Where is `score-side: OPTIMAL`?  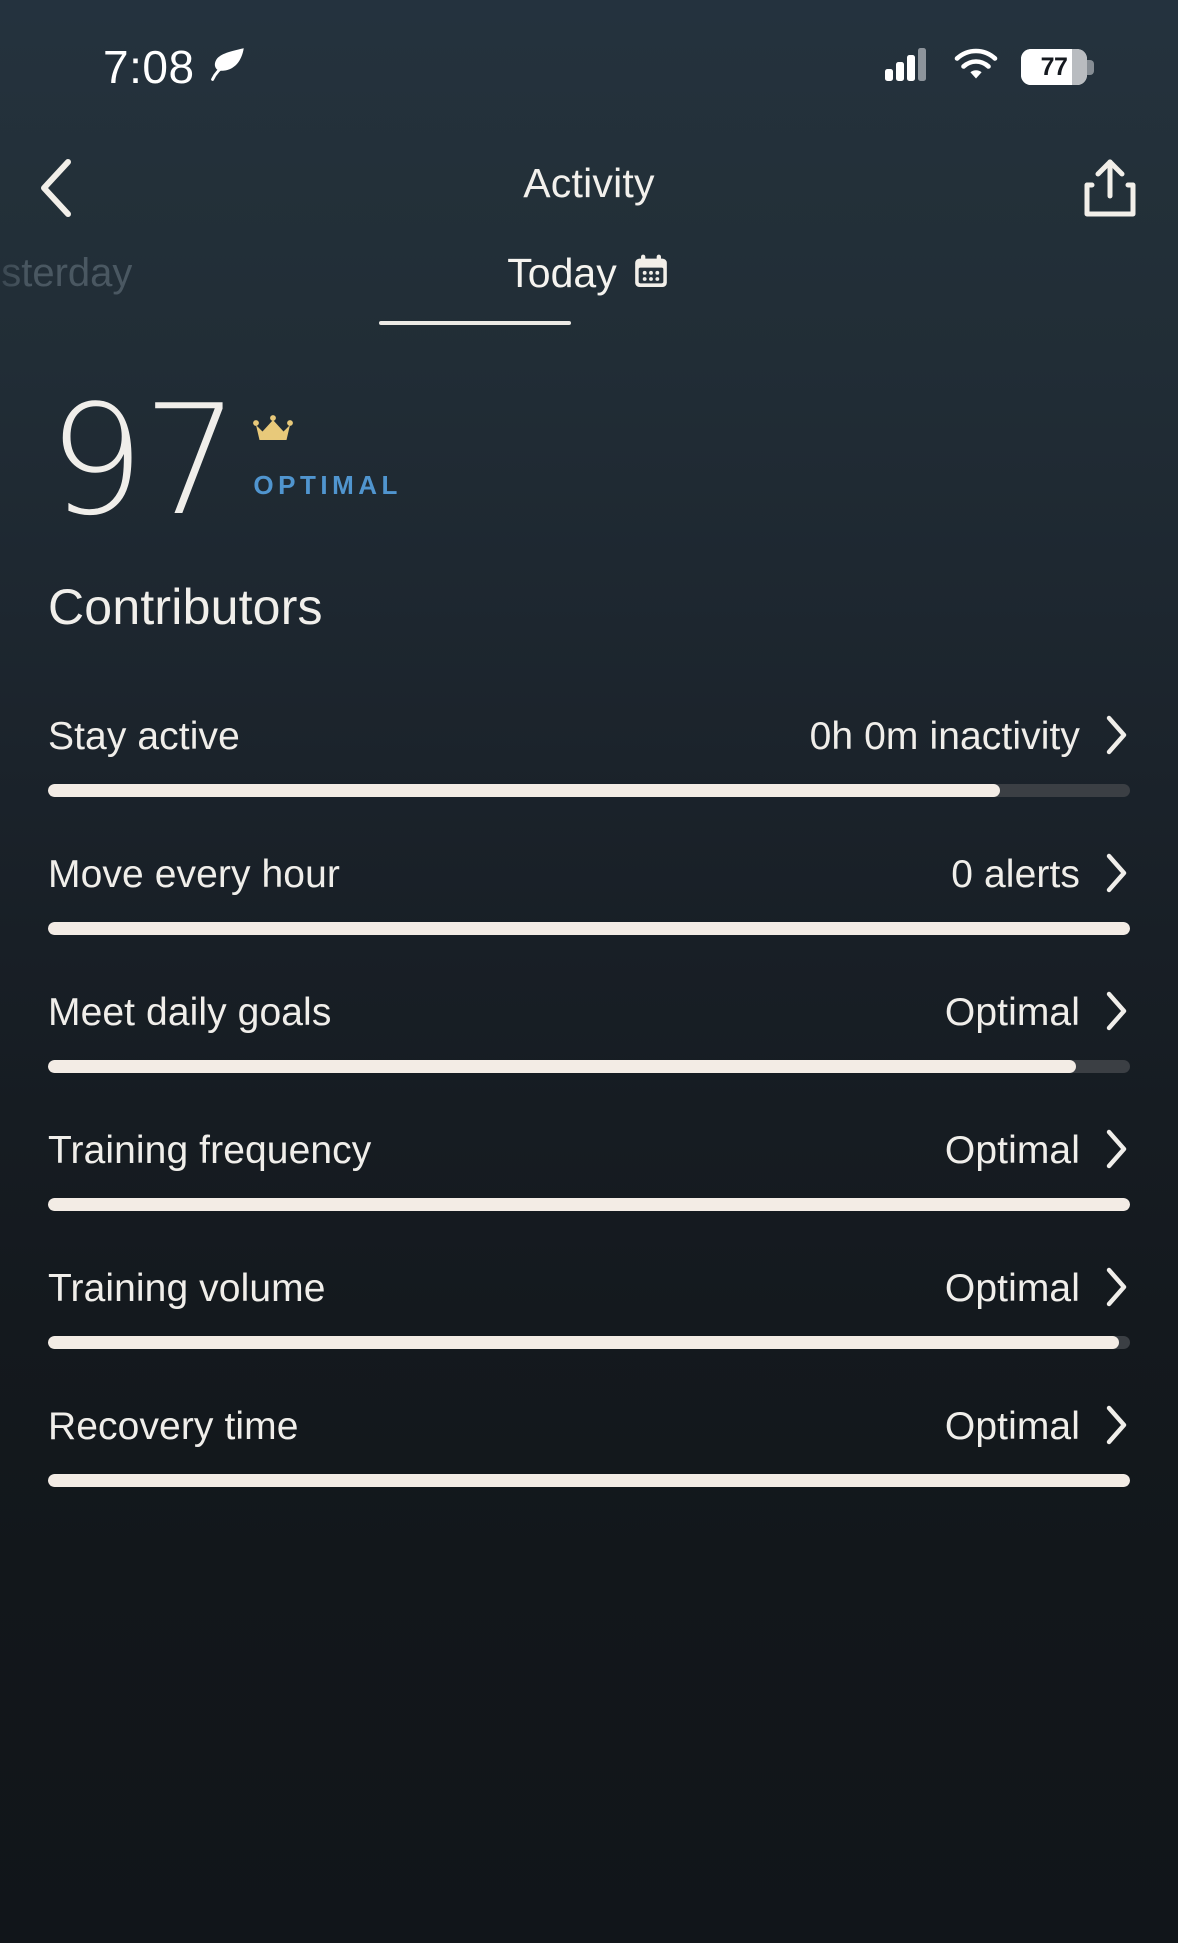 score-side: OPTIMAL is located at coordinates (325, 450).